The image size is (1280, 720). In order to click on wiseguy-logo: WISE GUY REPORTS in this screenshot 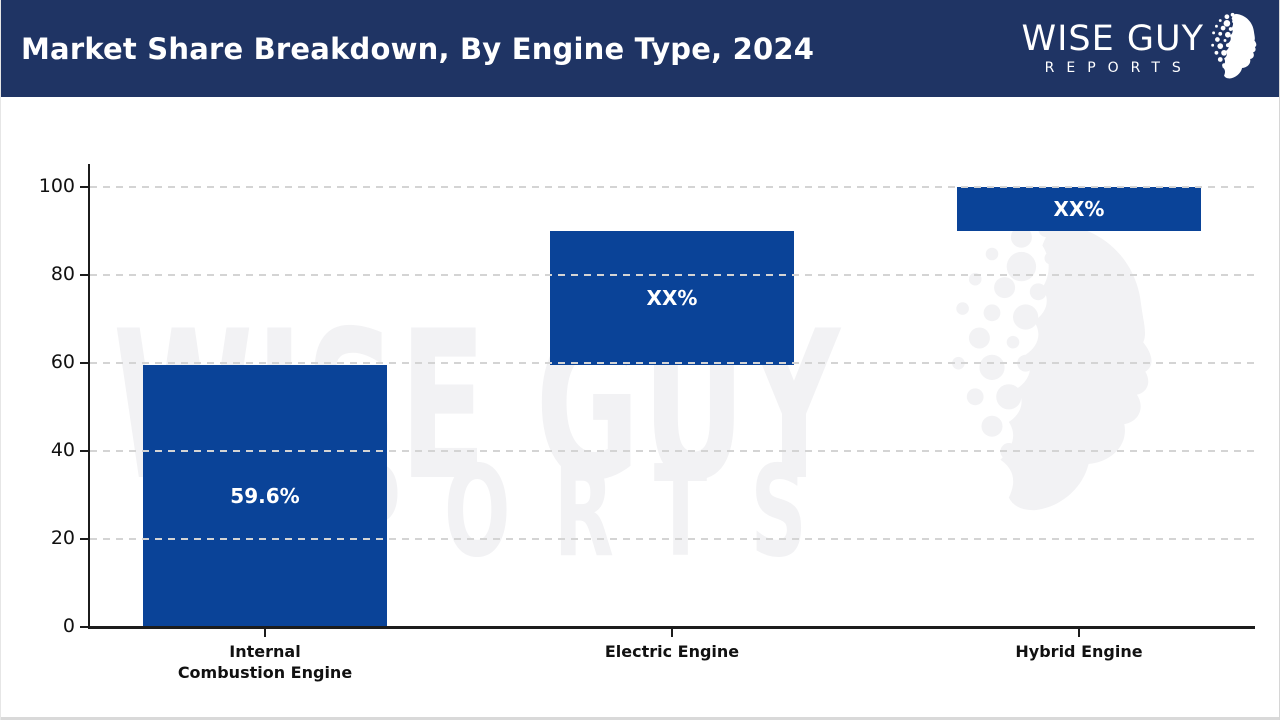, I will do `click(1142, 49)`.